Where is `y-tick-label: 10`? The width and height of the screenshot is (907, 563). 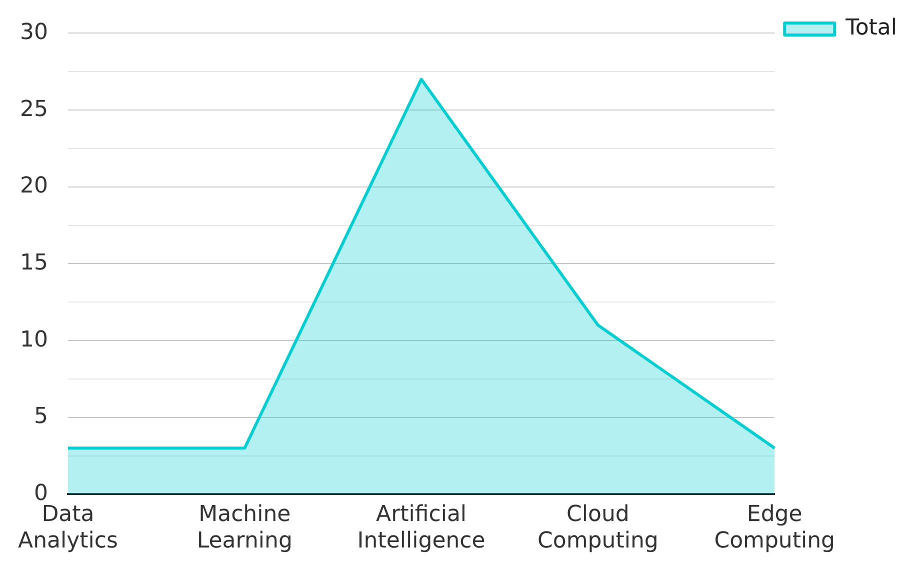 y-tick-label: 10 is located at coordinates (34, 339).